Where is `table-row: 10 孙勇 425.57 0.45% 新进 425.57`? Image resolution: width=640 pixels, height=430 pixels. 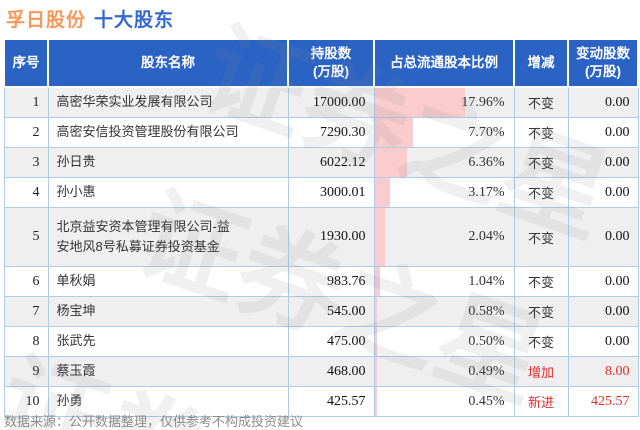 table-row: 10 孙勇 425.57 0.45% 新进 425.57 is located at coordinates (321, 401).